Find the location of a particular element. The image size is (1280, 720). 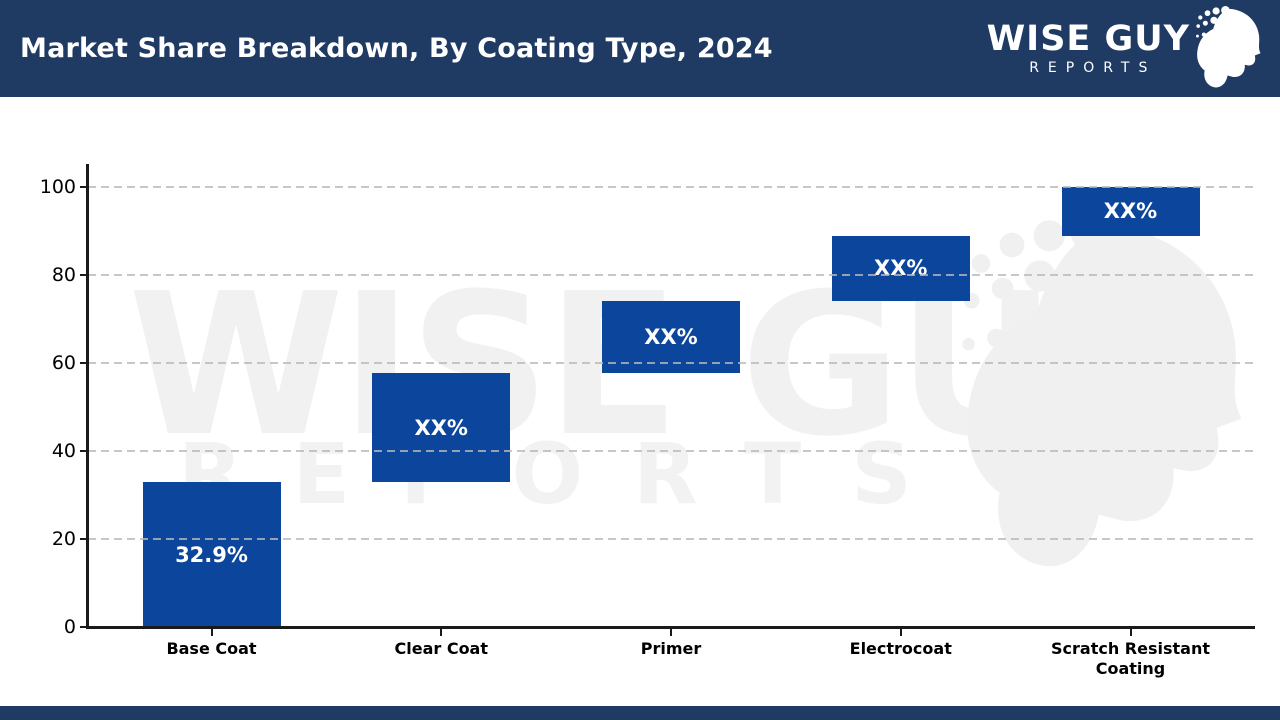

x-category-label: Electrocoat is located at coordinates (900, 648).